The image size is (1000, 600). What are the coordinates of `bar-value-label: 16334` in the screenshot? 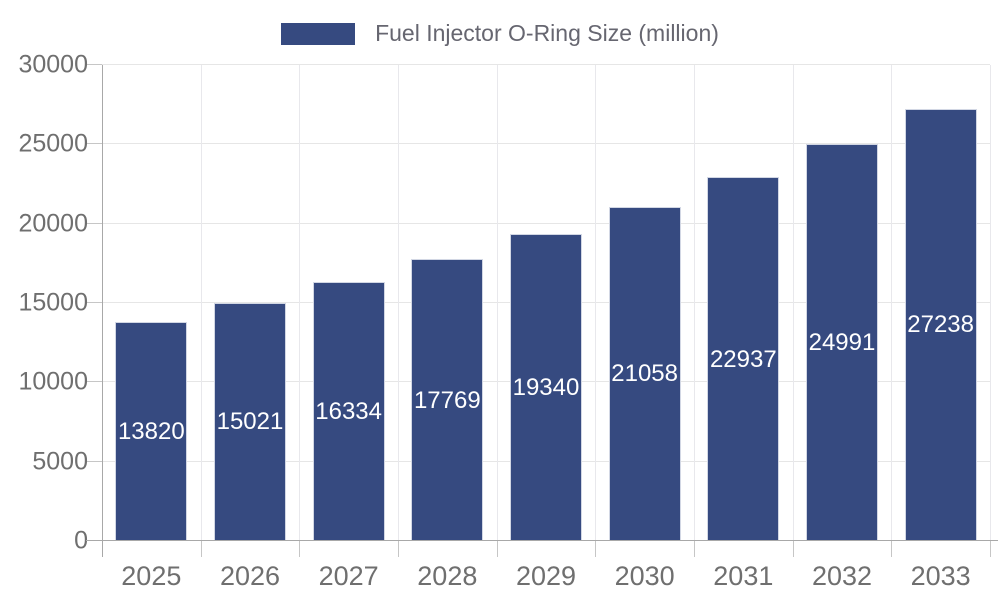 It's located at (349, 411).